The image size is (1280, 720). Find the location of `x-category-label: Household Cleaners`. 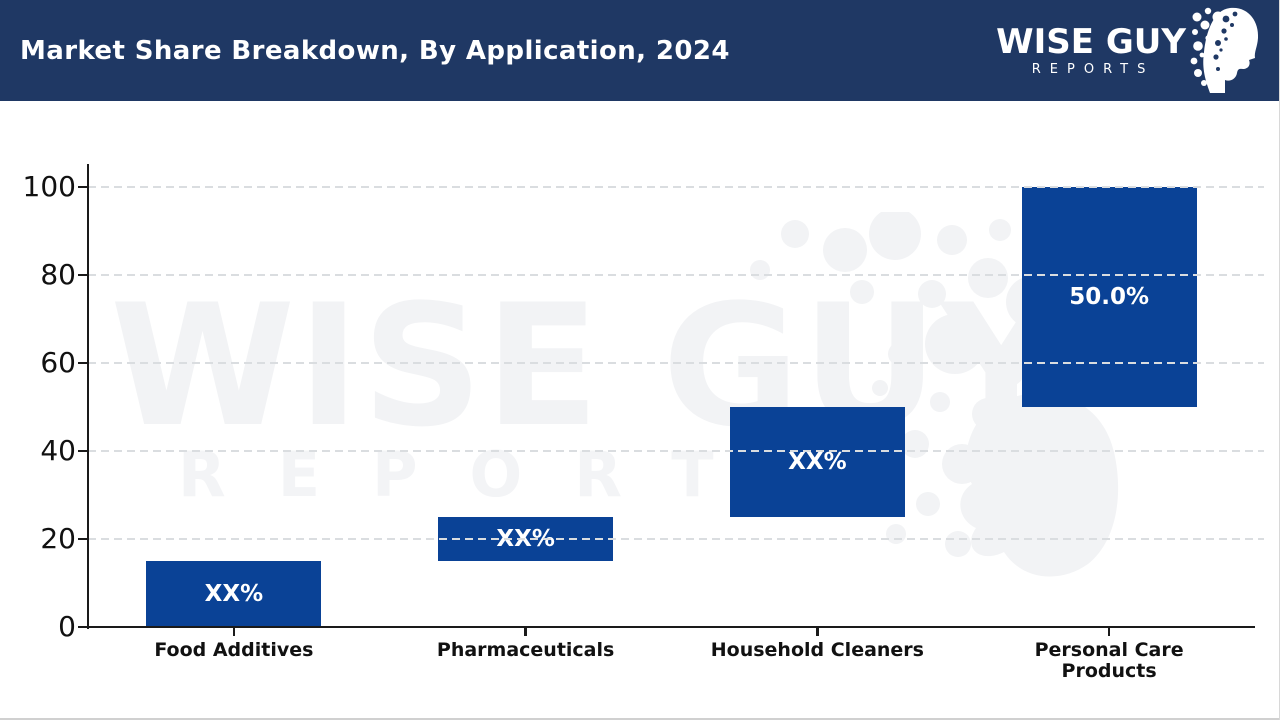

x-category-label: Household Cleaners is located at coordinates (817, 650).